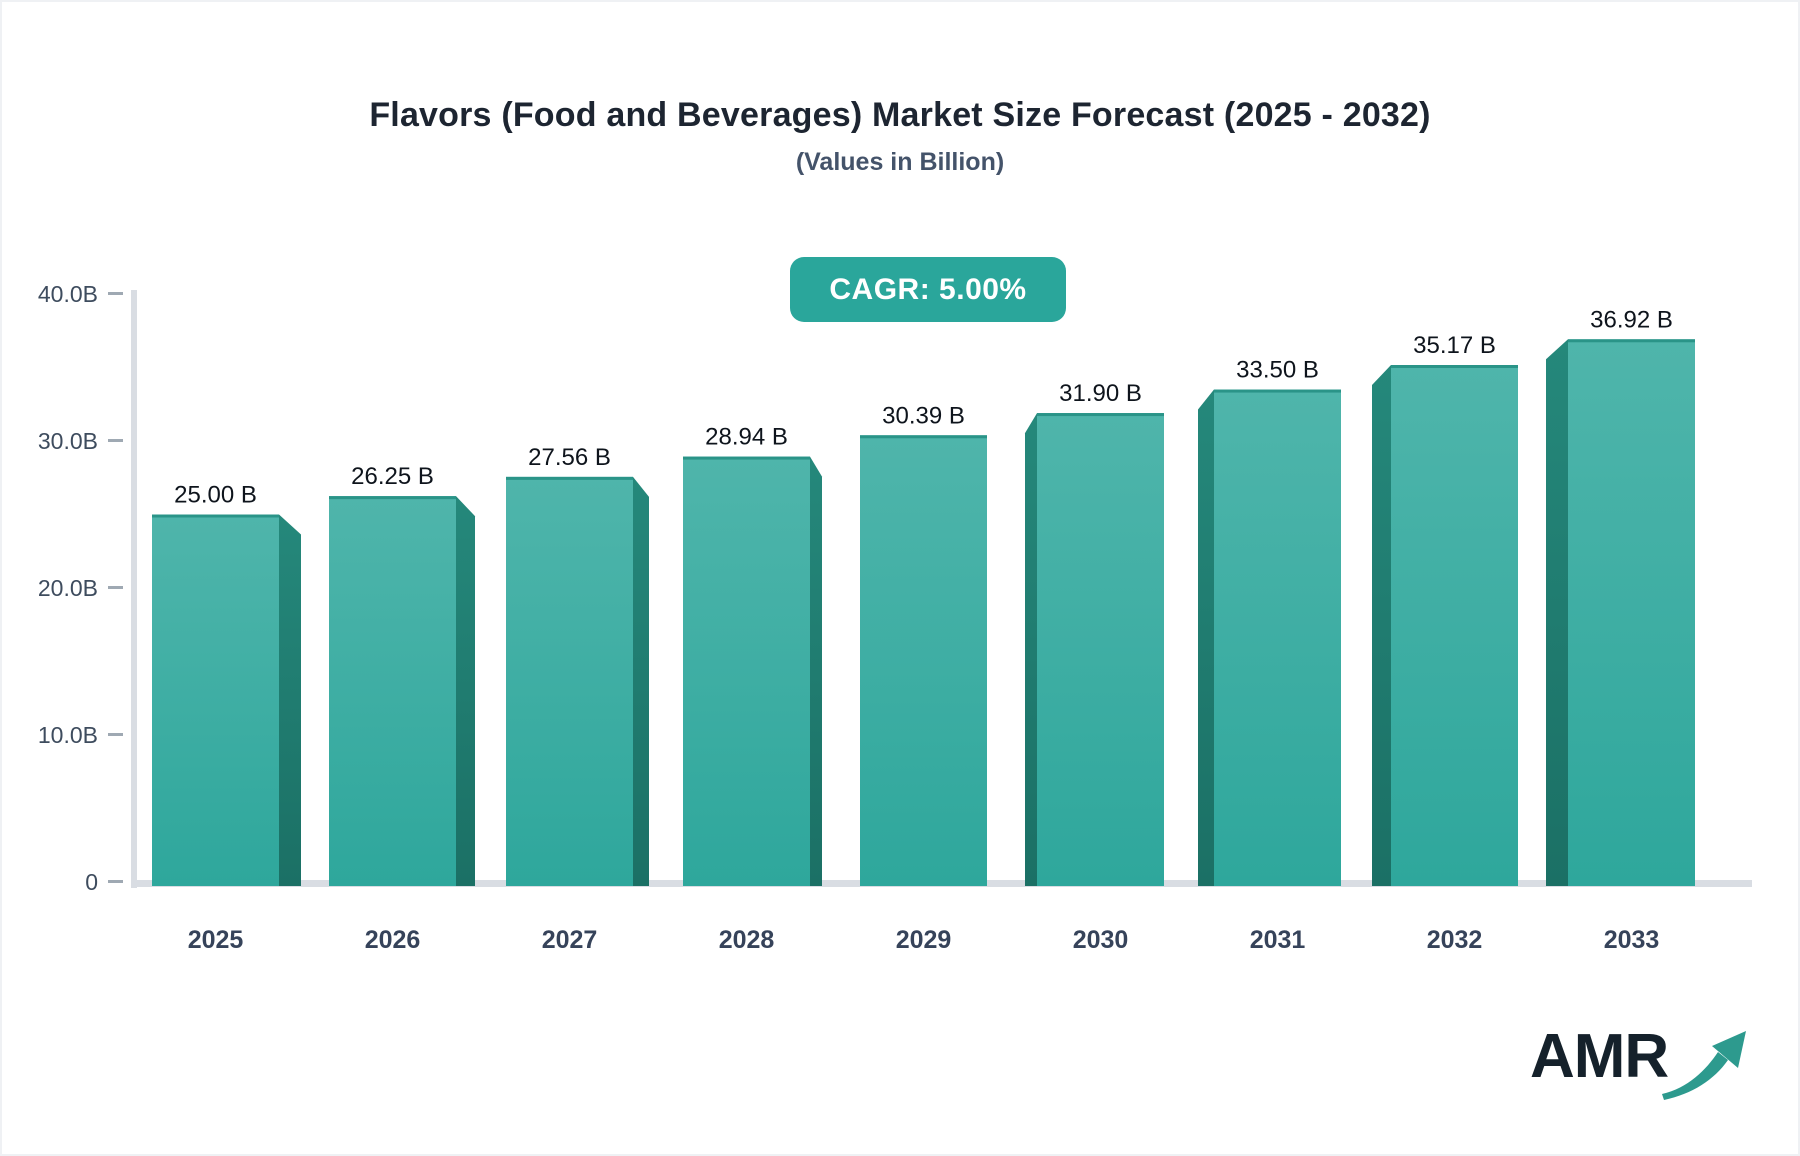  Describe the element at coordinates (68, 294) in the screenshot. I see `y-tick-label: 40.0B` at that location.